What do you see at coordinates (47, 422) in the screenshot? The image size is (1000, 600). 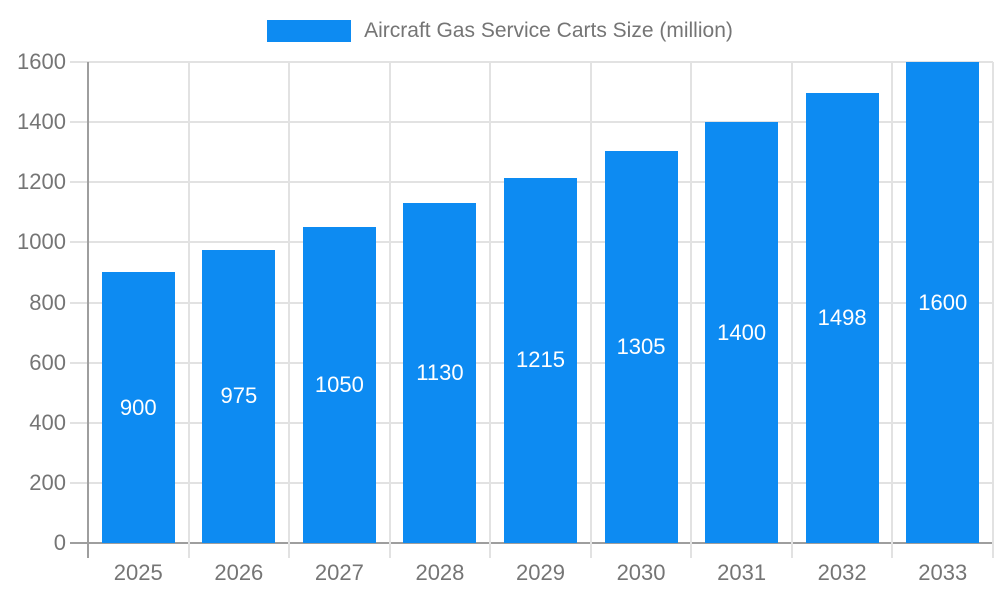 I see `y-axis-tick-label: 400` at bounding box center [47, 422].